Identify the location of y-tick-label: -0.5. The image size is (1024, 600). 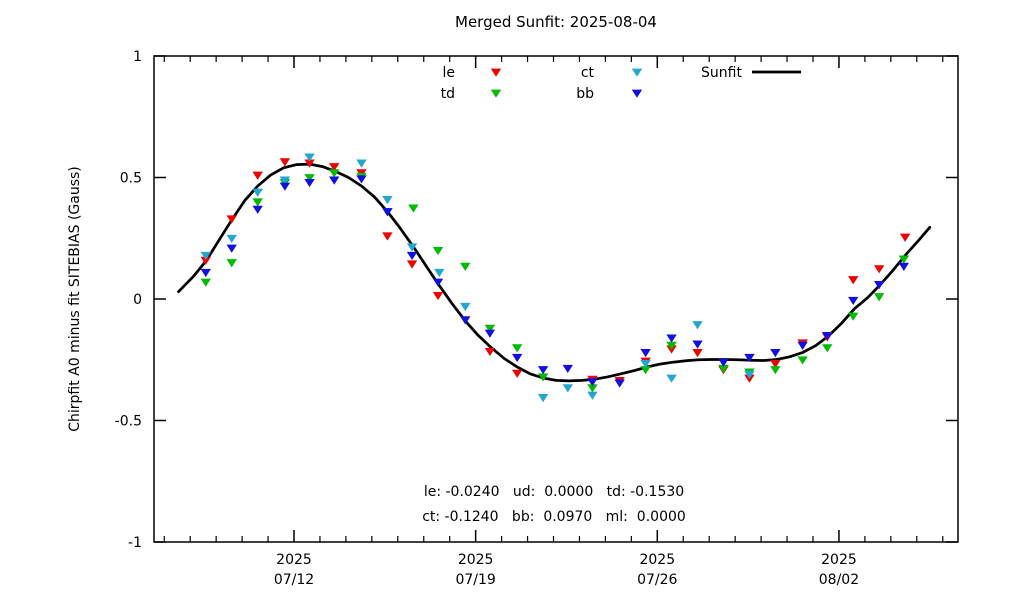
(128, 422).